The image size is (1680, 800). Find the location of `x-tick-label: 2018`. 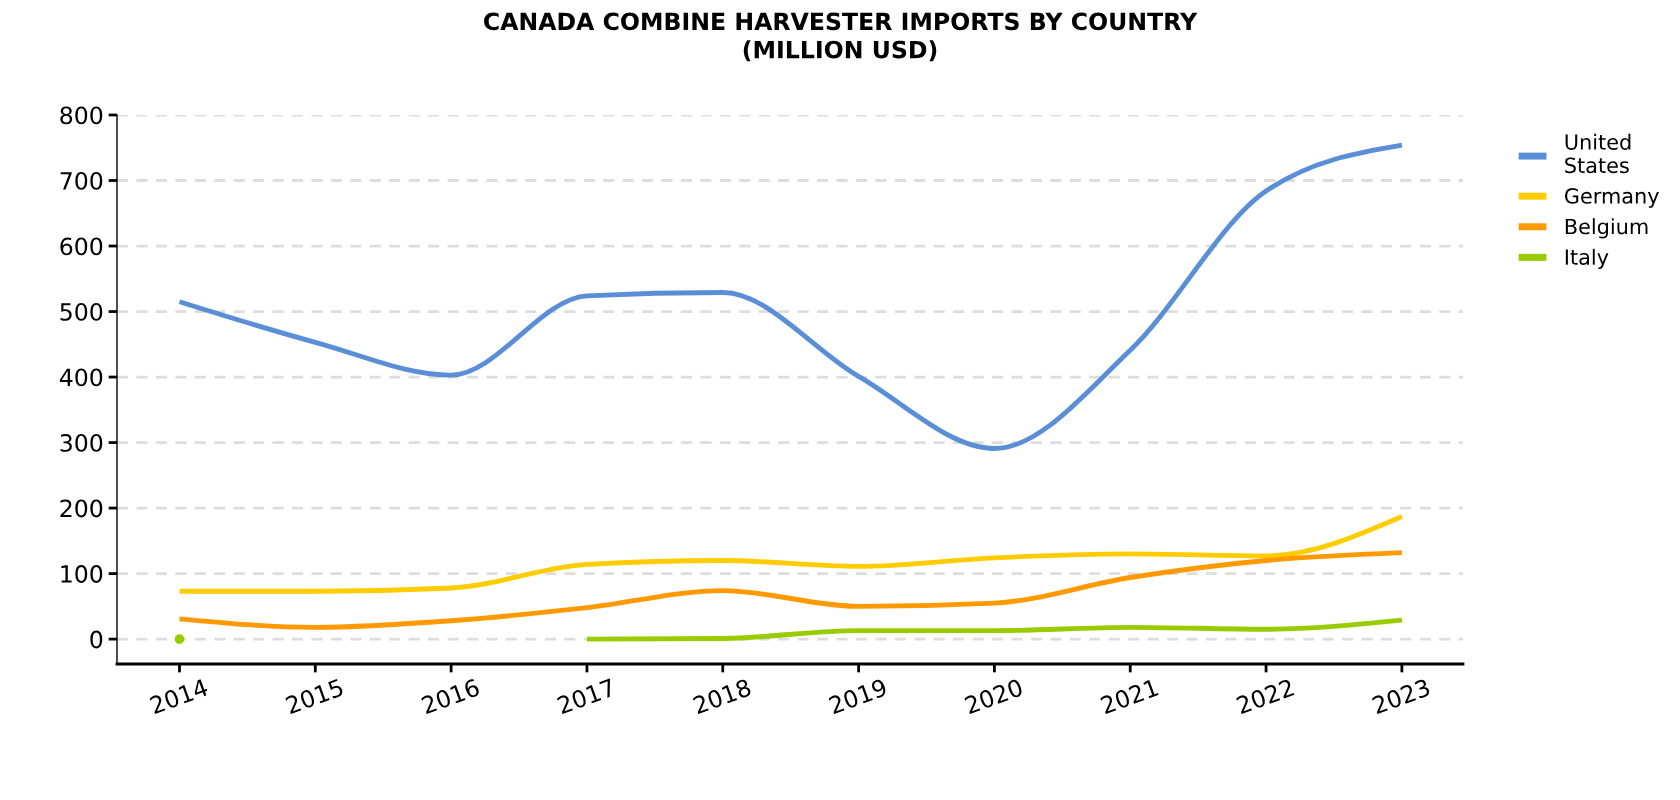

x-tick-label: 2018 is located at coordinates (722, 696).